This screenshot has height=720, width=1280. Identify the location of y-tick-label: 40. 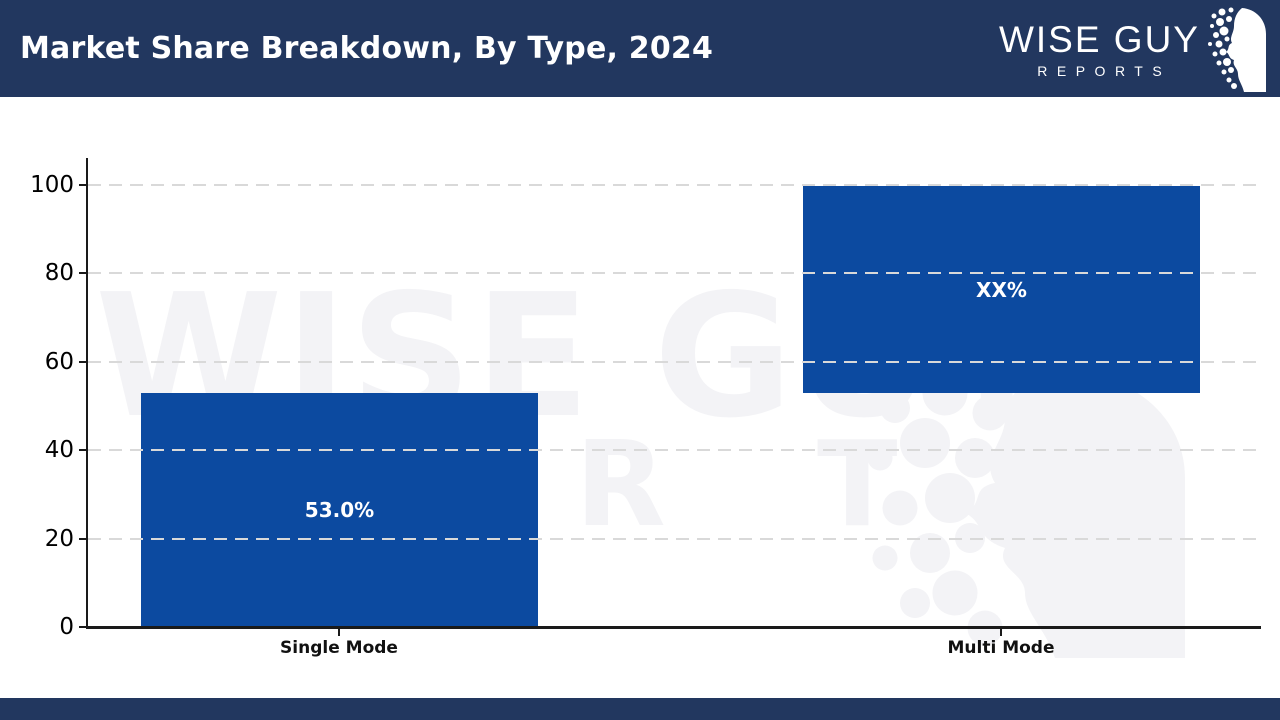
(59, 450).